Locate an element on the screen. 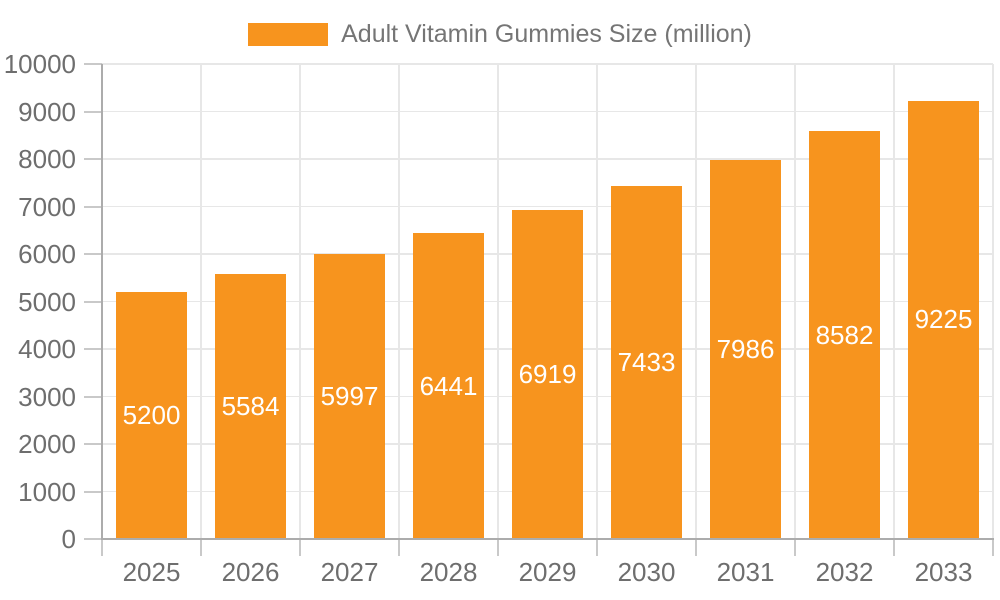 This screenshot has height=600, width=1000. bar-value-label: 5584 is located at coordinates (250, 405).